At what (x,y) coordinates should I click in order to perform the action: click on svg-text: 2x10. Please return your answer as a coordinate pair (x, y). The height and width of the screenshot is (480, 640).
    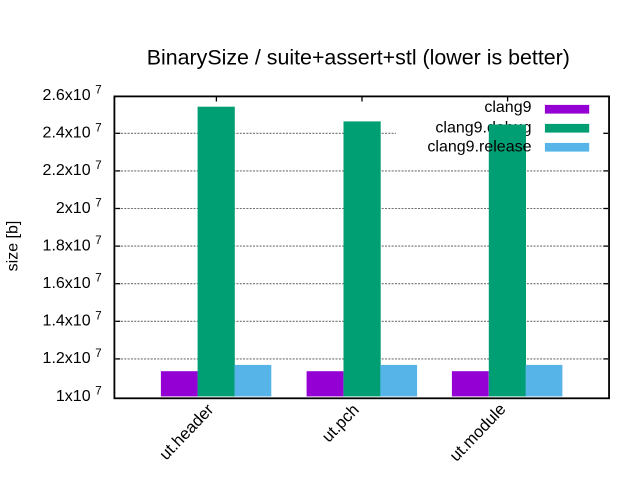
    Looking at the image, I should click on (73, 208).